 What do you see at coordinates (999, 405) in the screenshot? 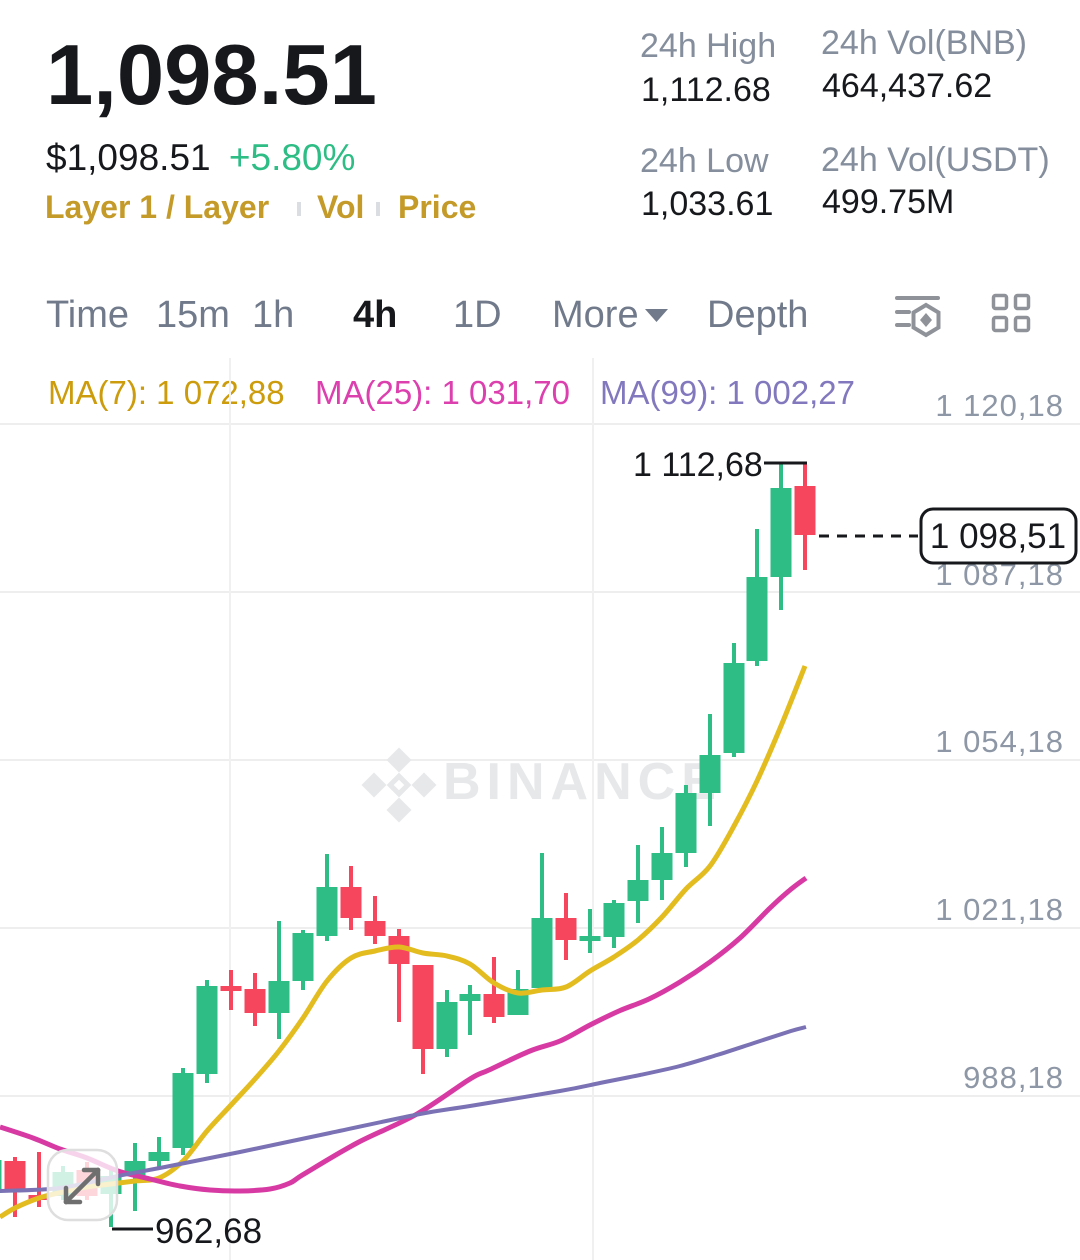
I see `svg-text: 1 120,18` at bounding box center [999, 405].